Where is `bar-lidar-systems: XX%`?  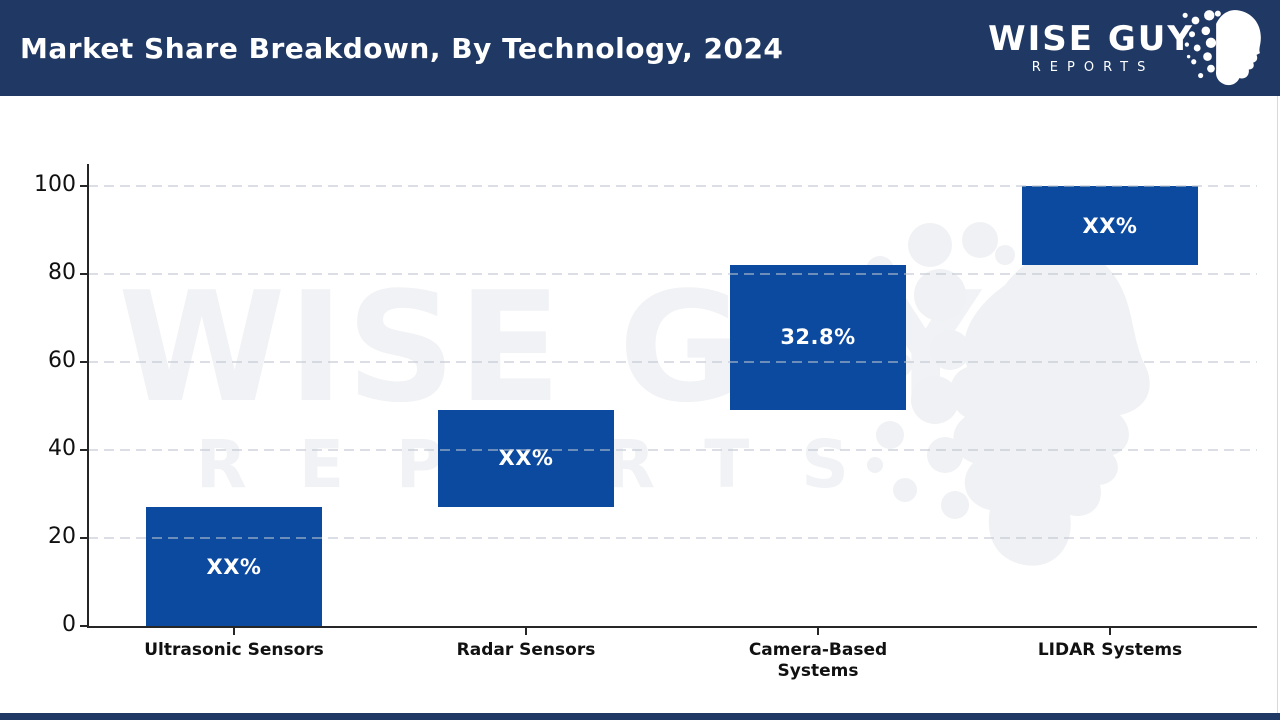 bar-lidar-systems: XX% is located at coordinates (1110, 226).